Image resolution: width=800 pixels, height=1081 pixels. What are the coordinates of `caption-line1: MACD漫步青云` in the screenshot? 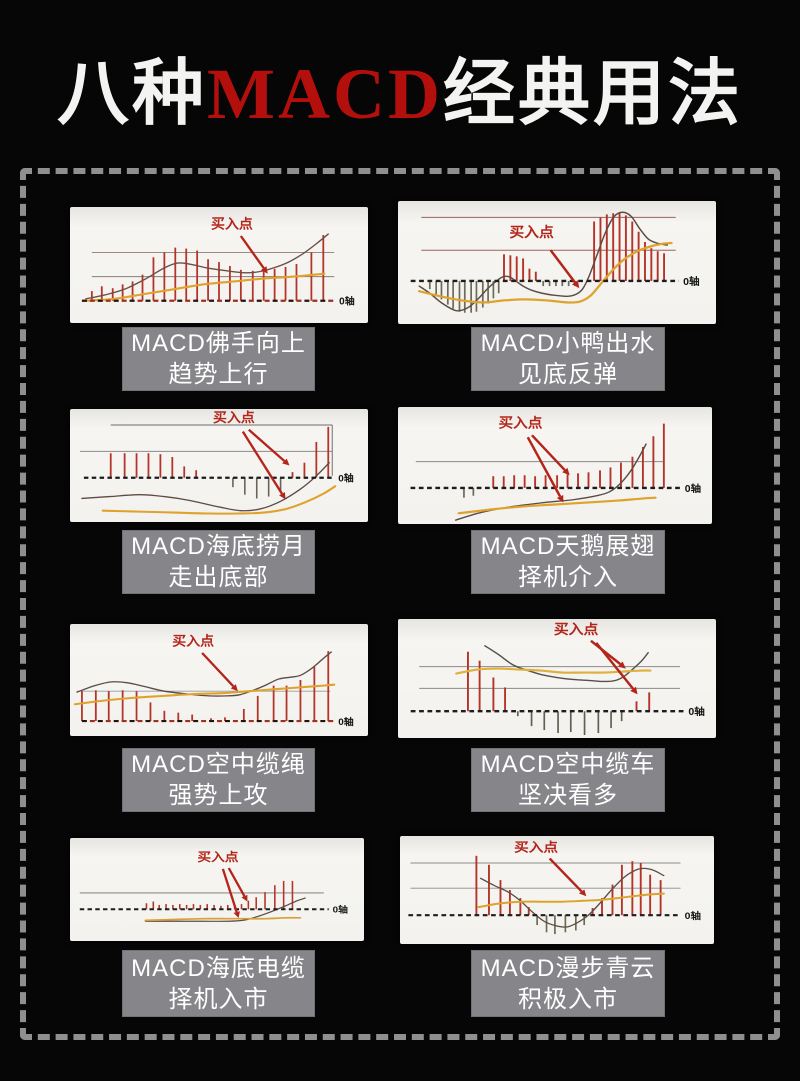 It's located at (568, 968).